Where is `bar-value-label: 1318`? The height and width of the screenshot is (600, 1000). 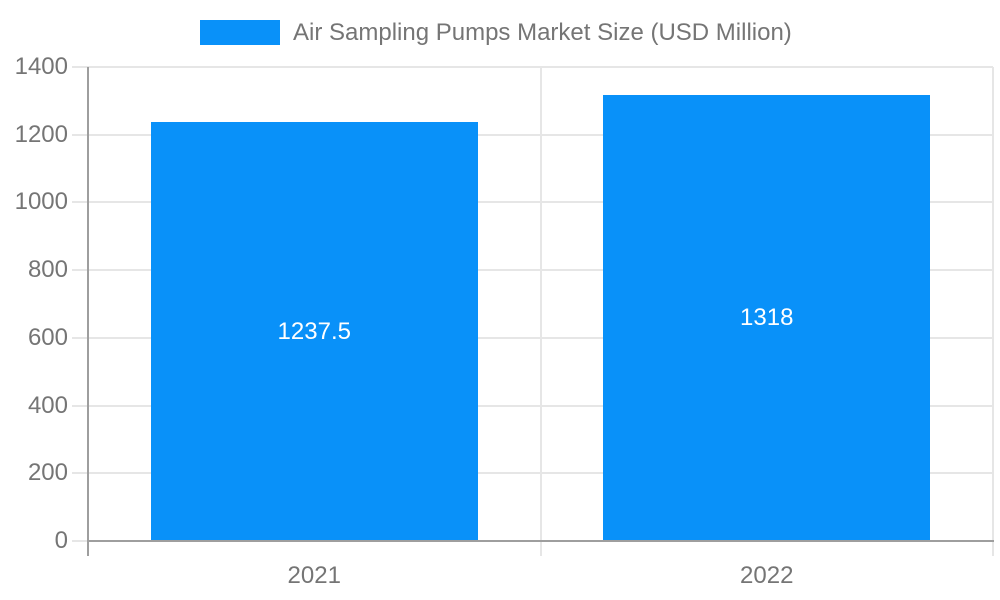
bar-value-label: 1318 is located at coordinates (767, 317).